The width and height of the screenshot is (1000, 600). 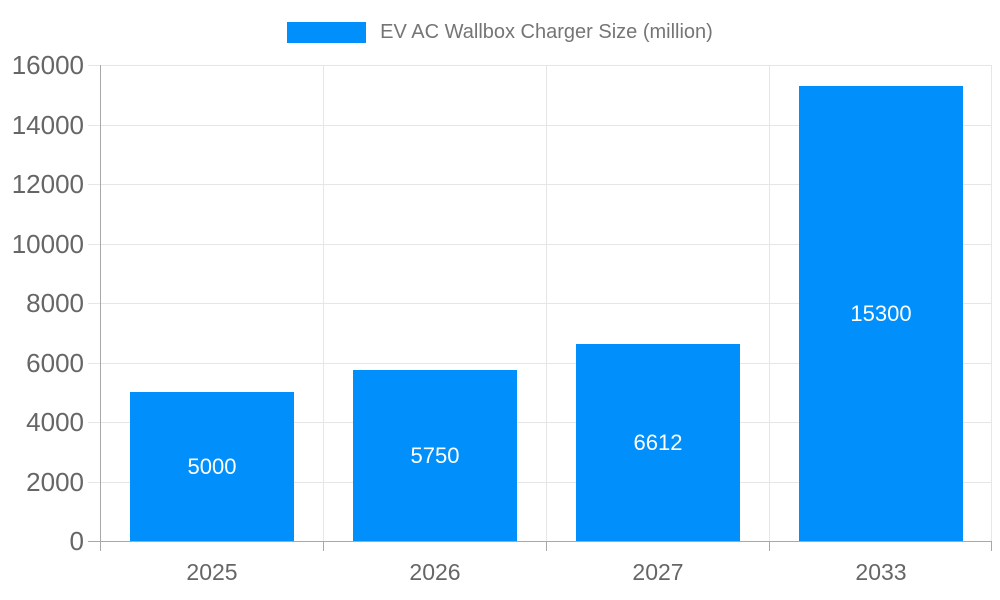 What do you see at coordinates (658, 572) in the screenshot?
I see `x-axis-label: 2027` at bounding box center [658, 572].